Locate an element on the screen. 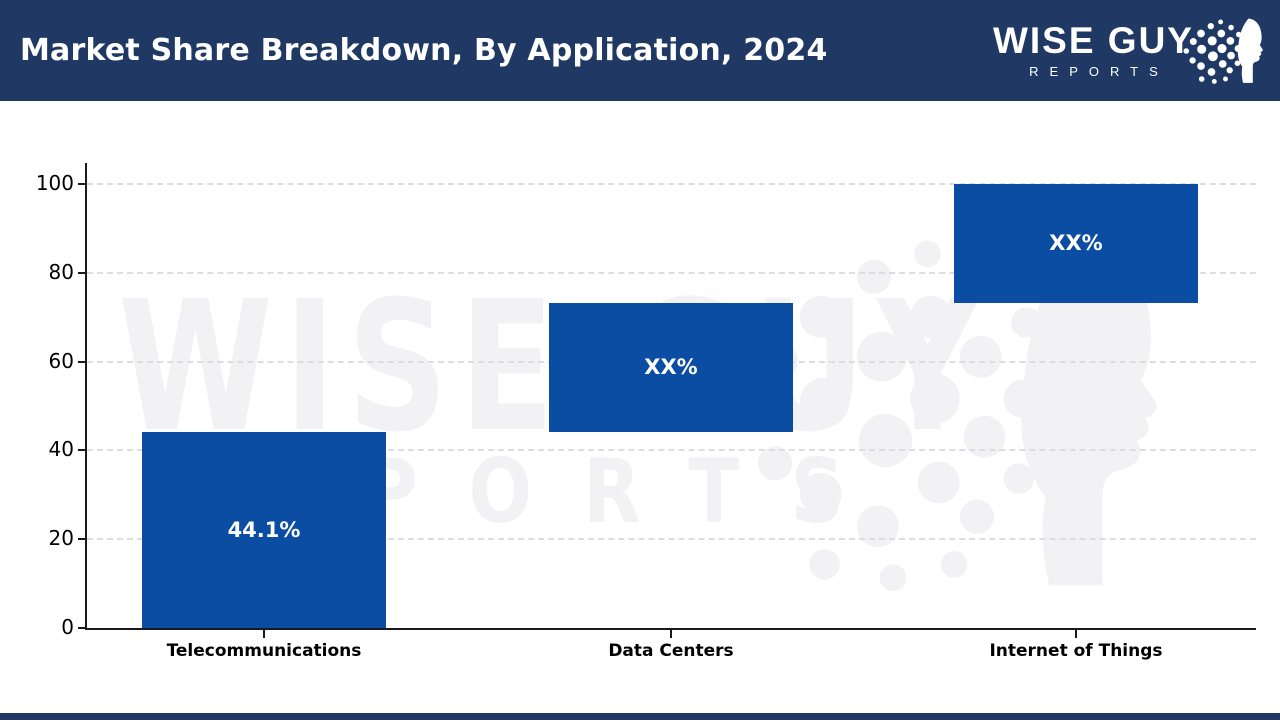 This screenshot has height=720, width=1280. y-tick-label-0: 0 is located at coordinates (67, 627).